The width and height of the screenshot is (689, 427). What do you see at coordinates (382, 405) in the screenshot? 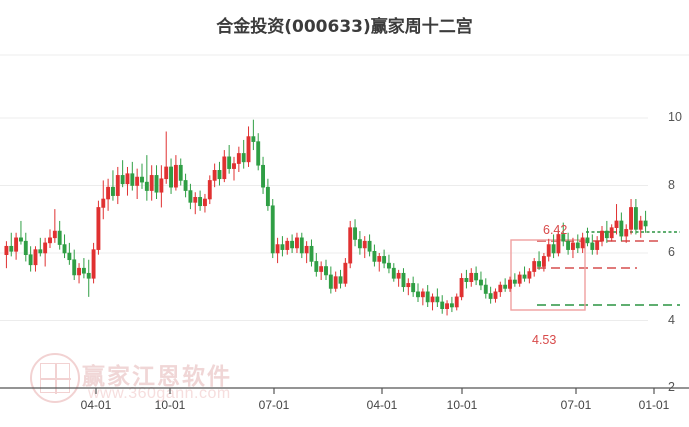
I see `x-axis-label-3: 04-01` at bounding box center [382, 405].